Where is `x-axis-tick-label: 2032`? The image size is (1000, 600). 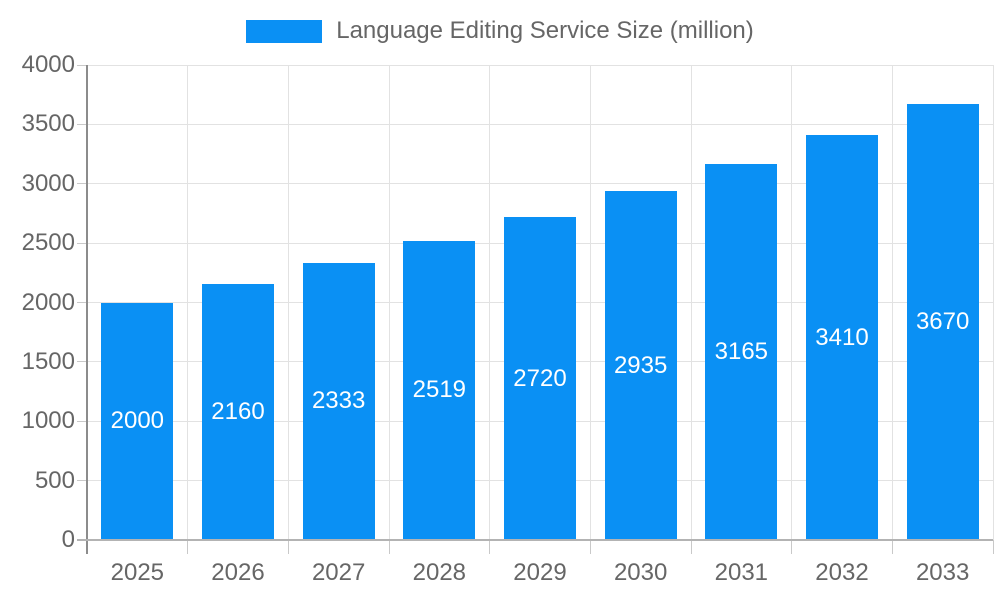 x-axis-tick-label: 2032 is located at coordinates (842, 572).